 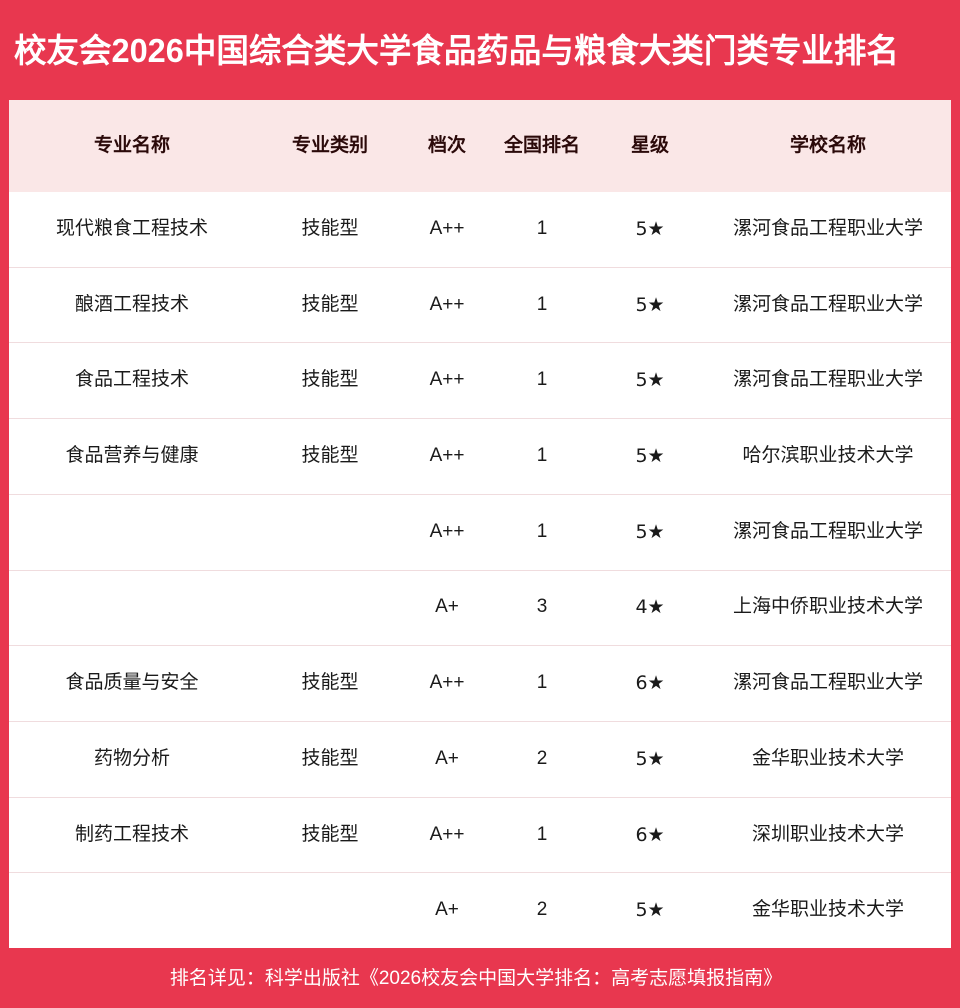 What do you see at coordinates (131, 304) in the screenshot?
I see `cell-major: 酿酒工程技术` at bounding box center [131, 304].